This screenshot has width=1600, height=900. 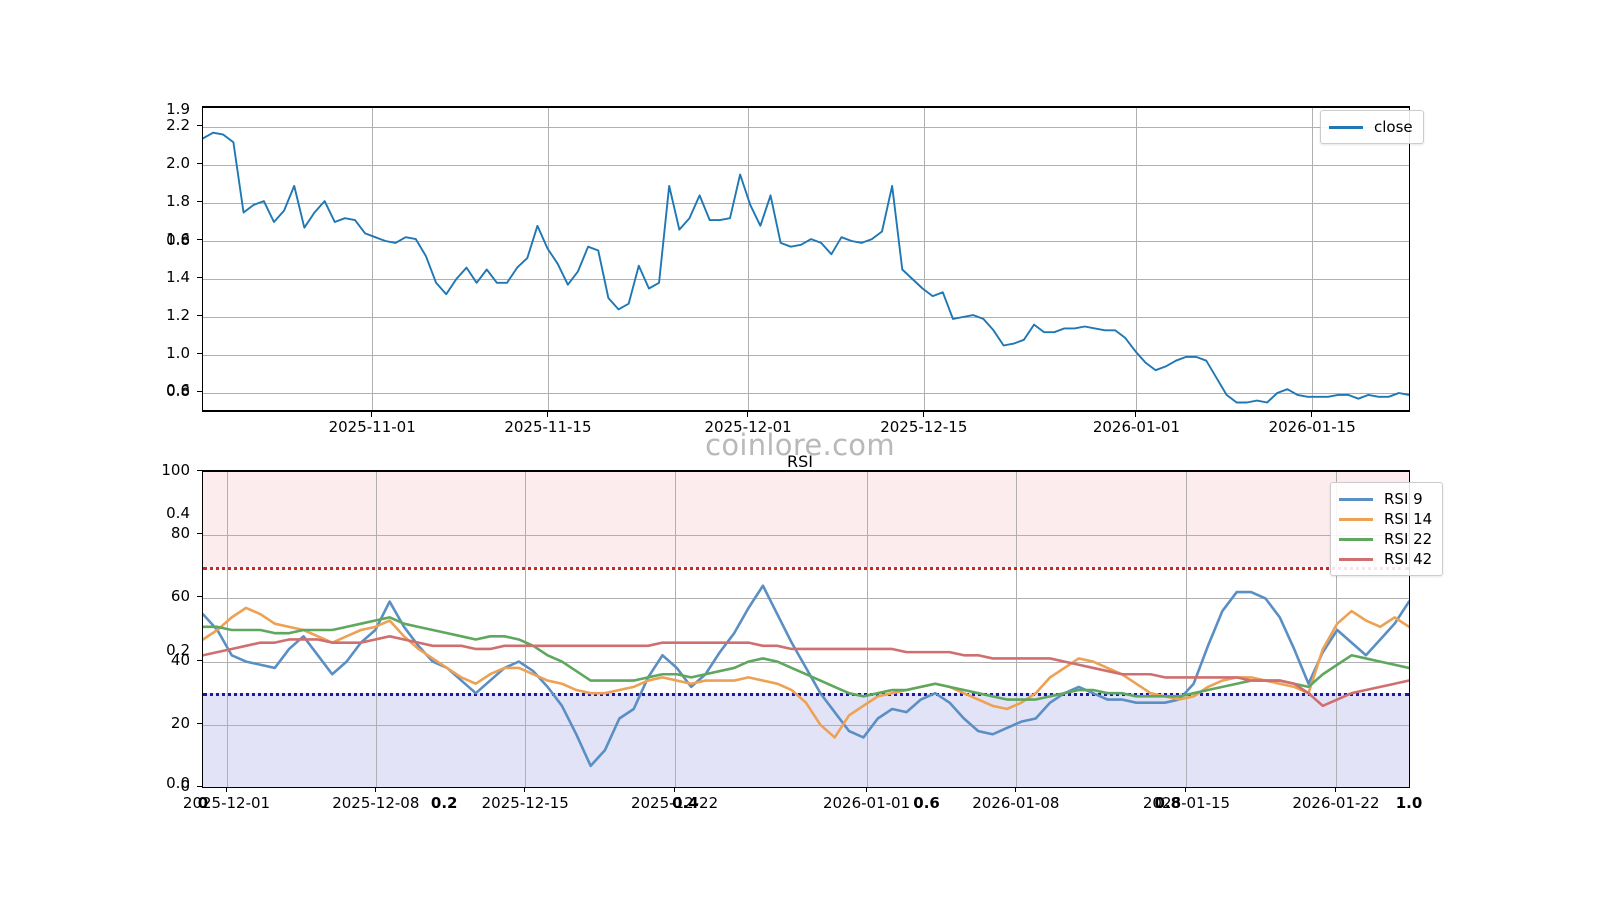 I want to click on x-axis-tick-label: 0.8, so click(x=1168, y=803).